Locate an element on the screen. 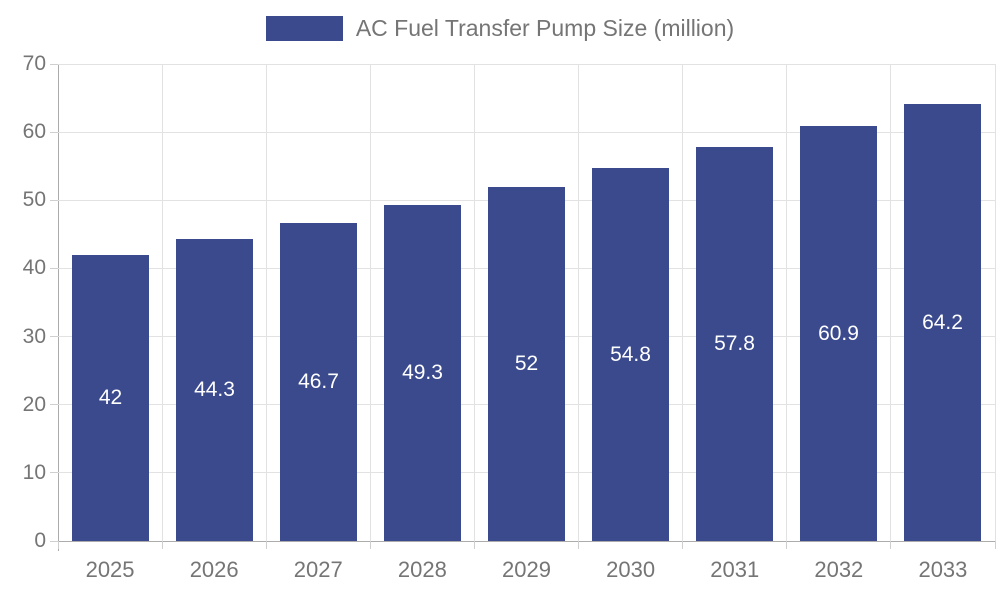 This screenshot has height=600, width=1000. bar-value-label: 60.9 is located at coordinates (838, 333).